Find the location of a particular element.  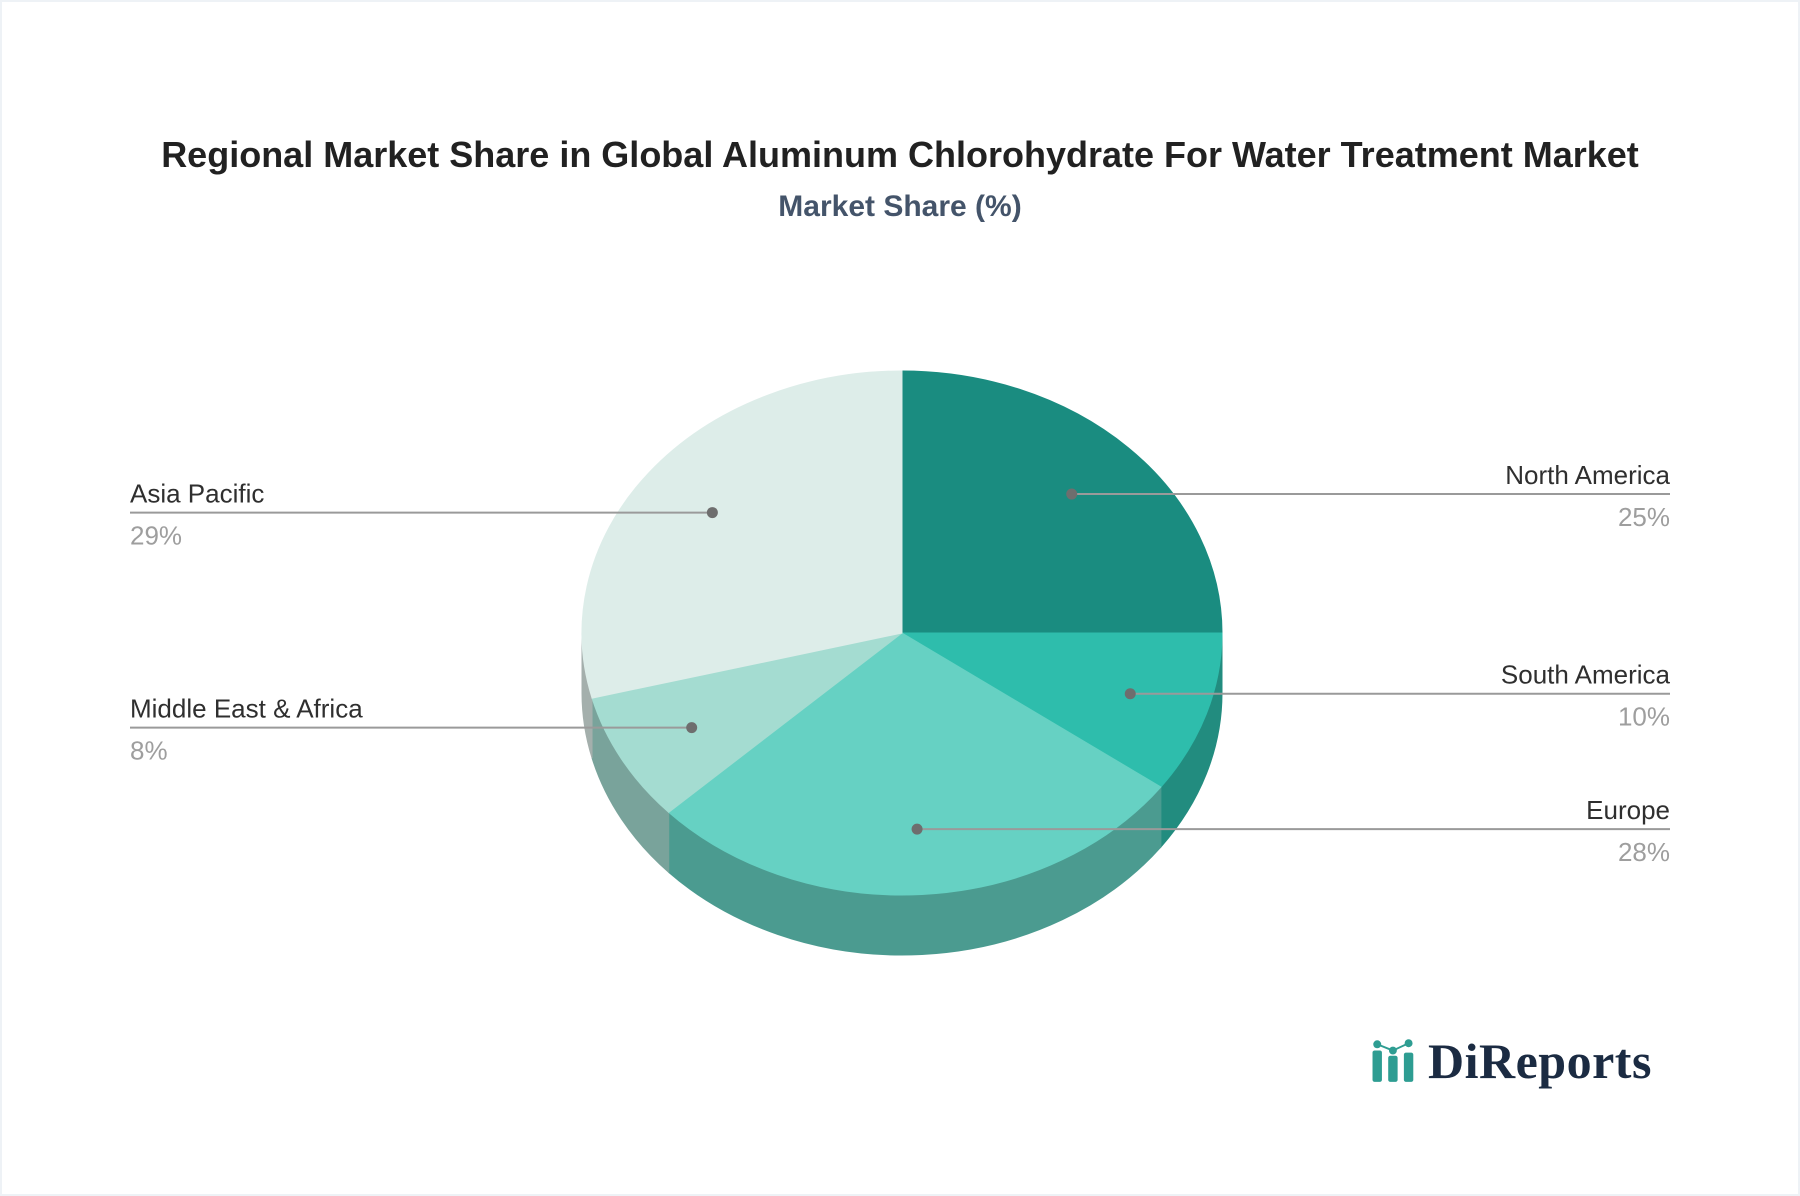

slice-value-europe: 28% is located at coordinates (1644, 852).